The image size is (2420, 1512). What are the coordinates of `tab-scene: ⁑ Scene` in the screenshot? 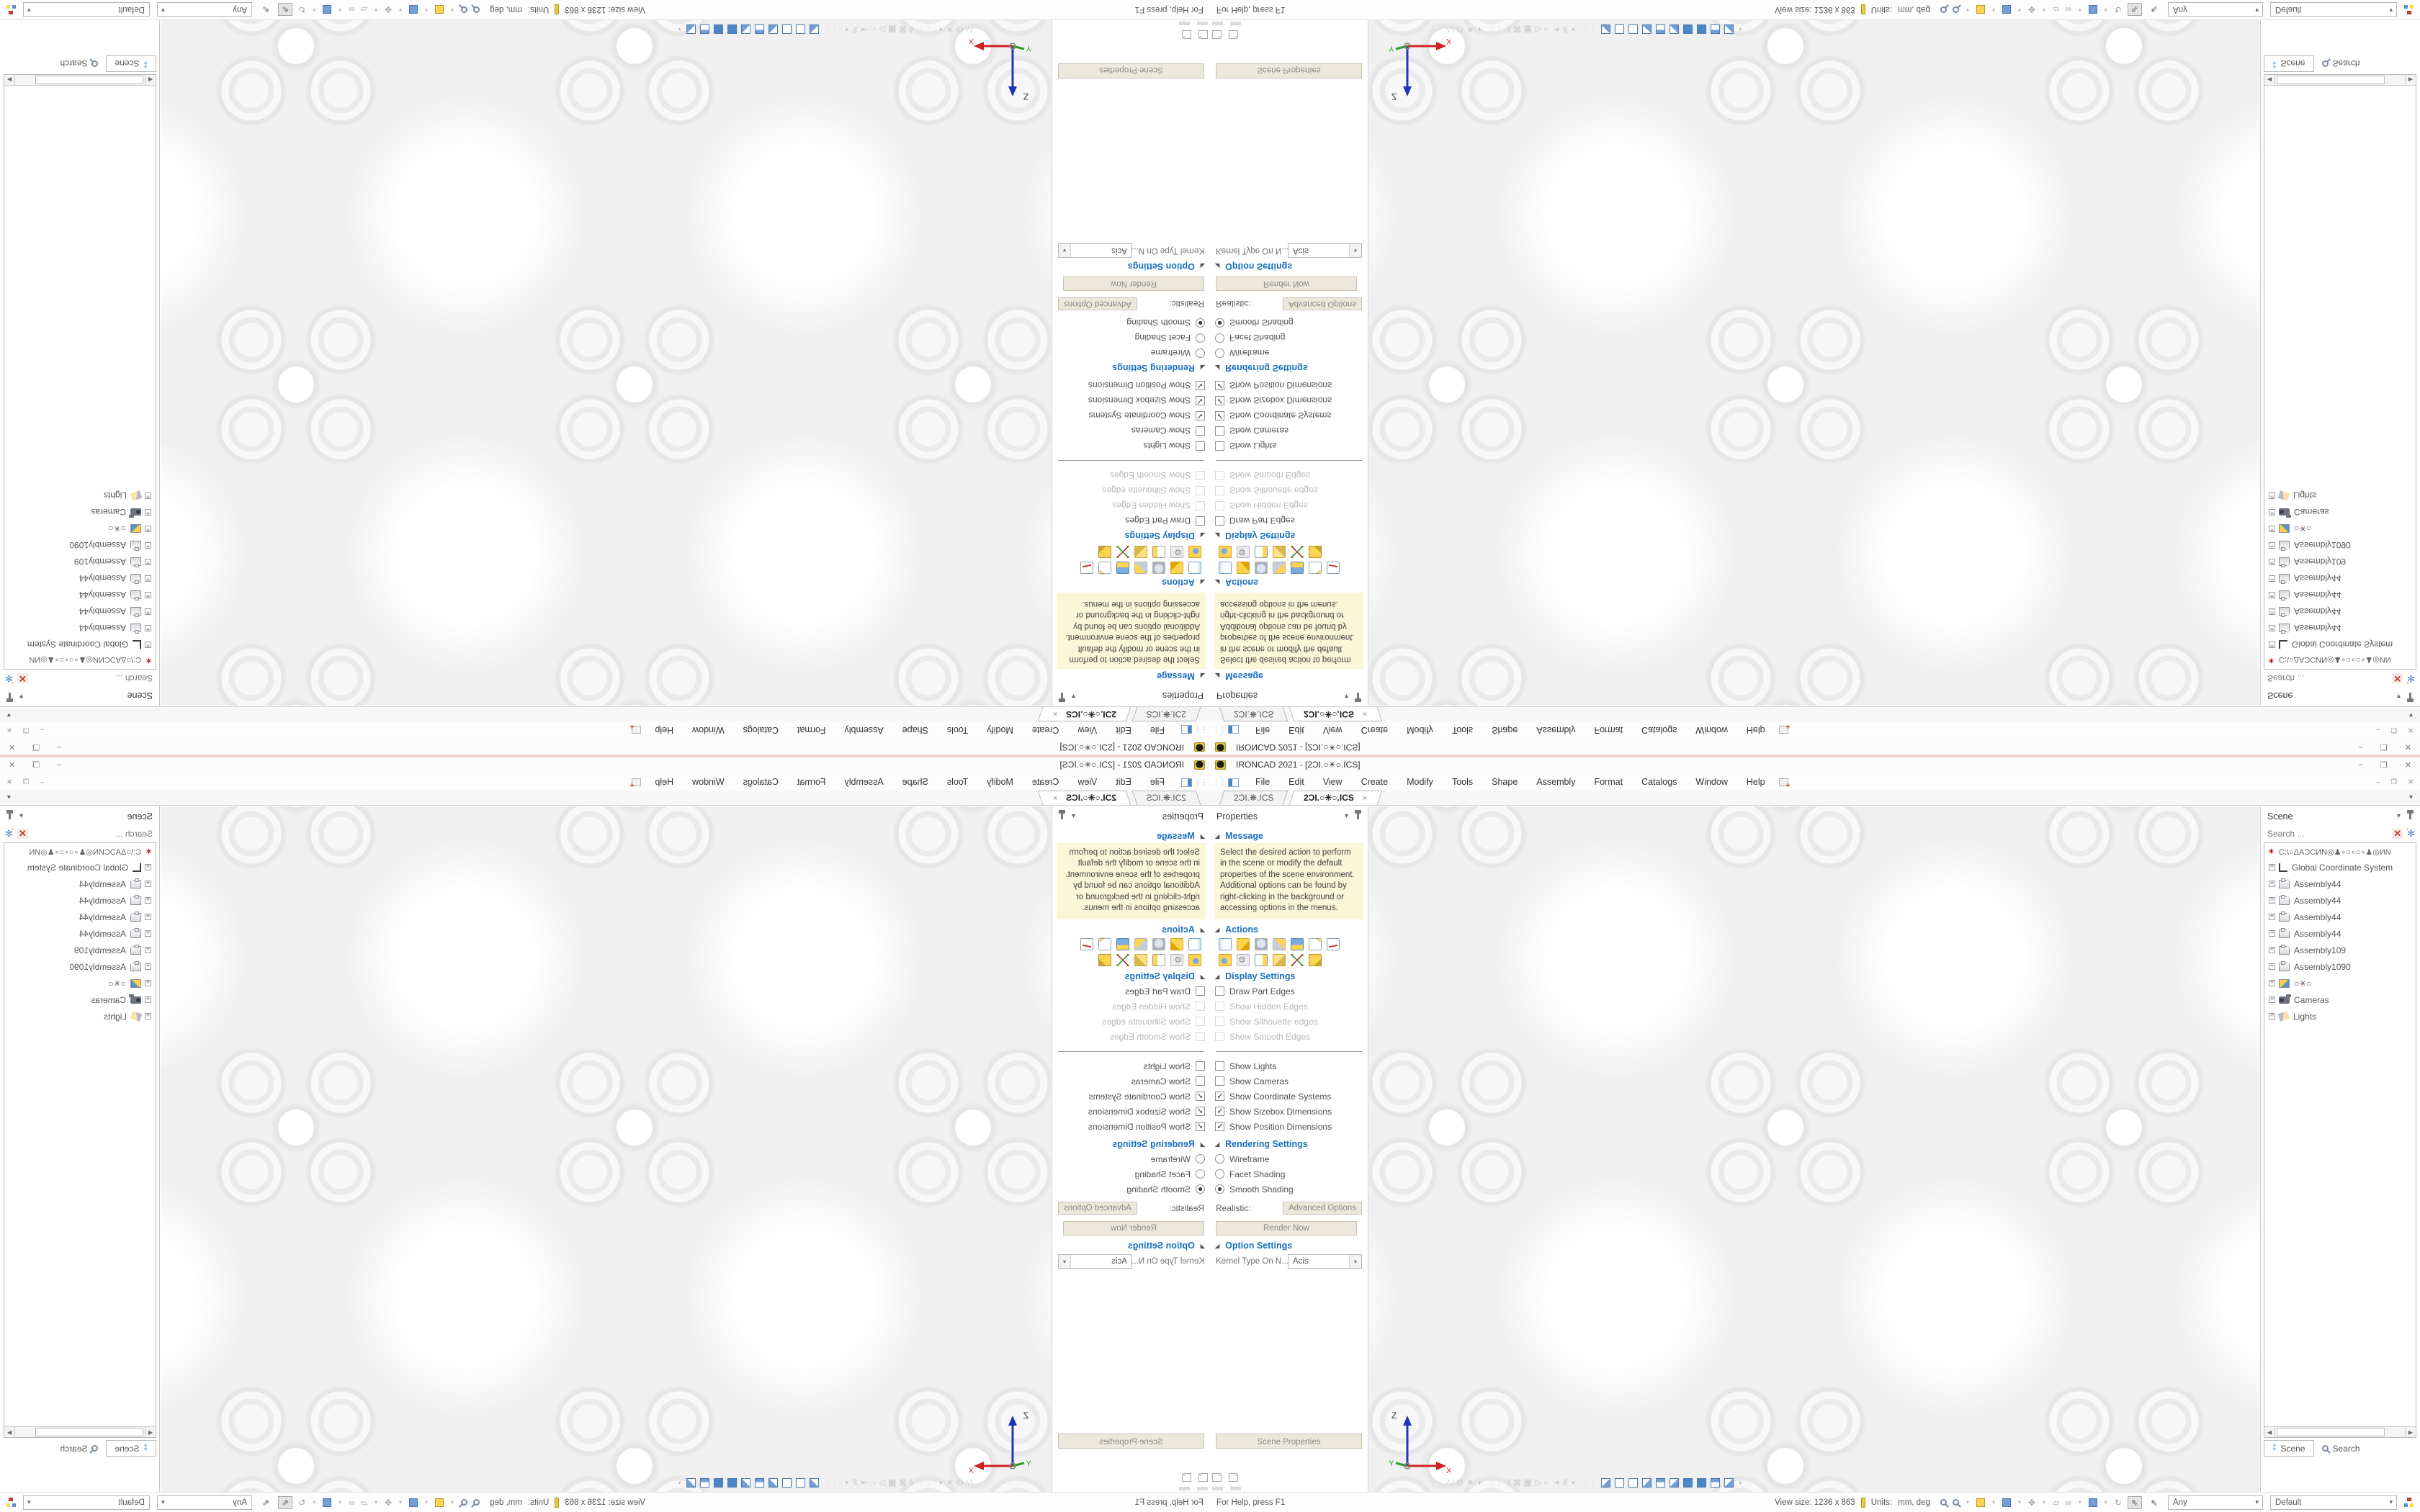 It's located at (131, 63).